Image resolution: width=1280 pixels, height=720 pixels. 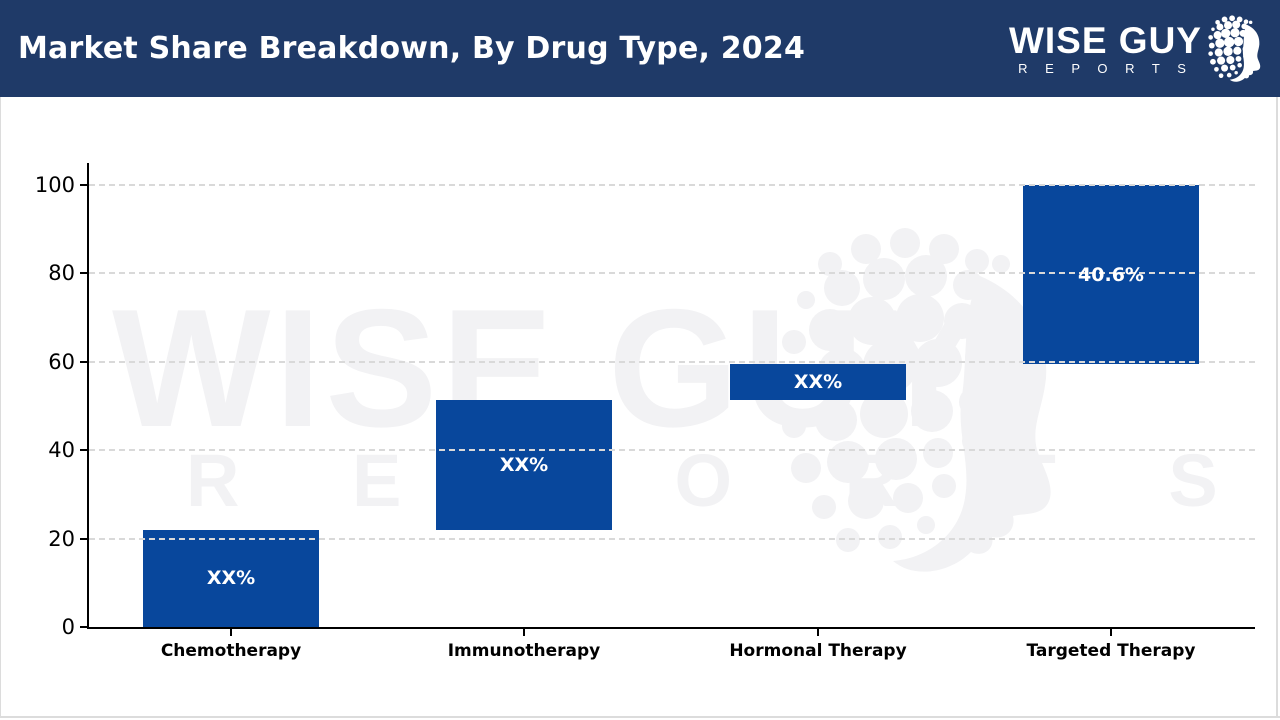 What do you see at coordinates (1111, 632) in the screenshot?
I see `x-tick-mark-targeted-therapy` at bounding box center [1111, 632].